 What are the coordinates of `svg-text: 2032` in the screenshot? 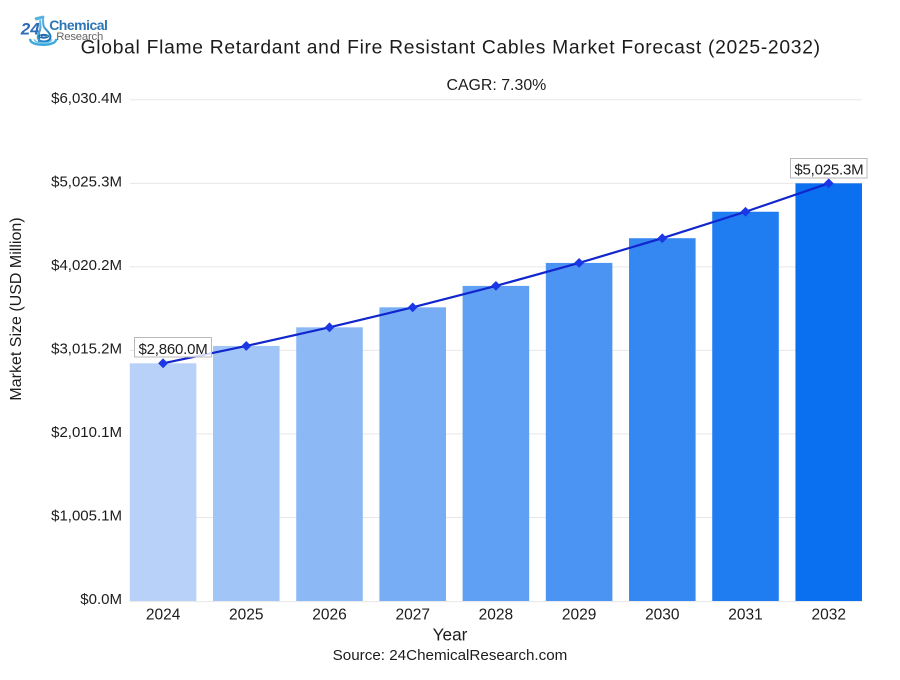 It's located at (828, 615).